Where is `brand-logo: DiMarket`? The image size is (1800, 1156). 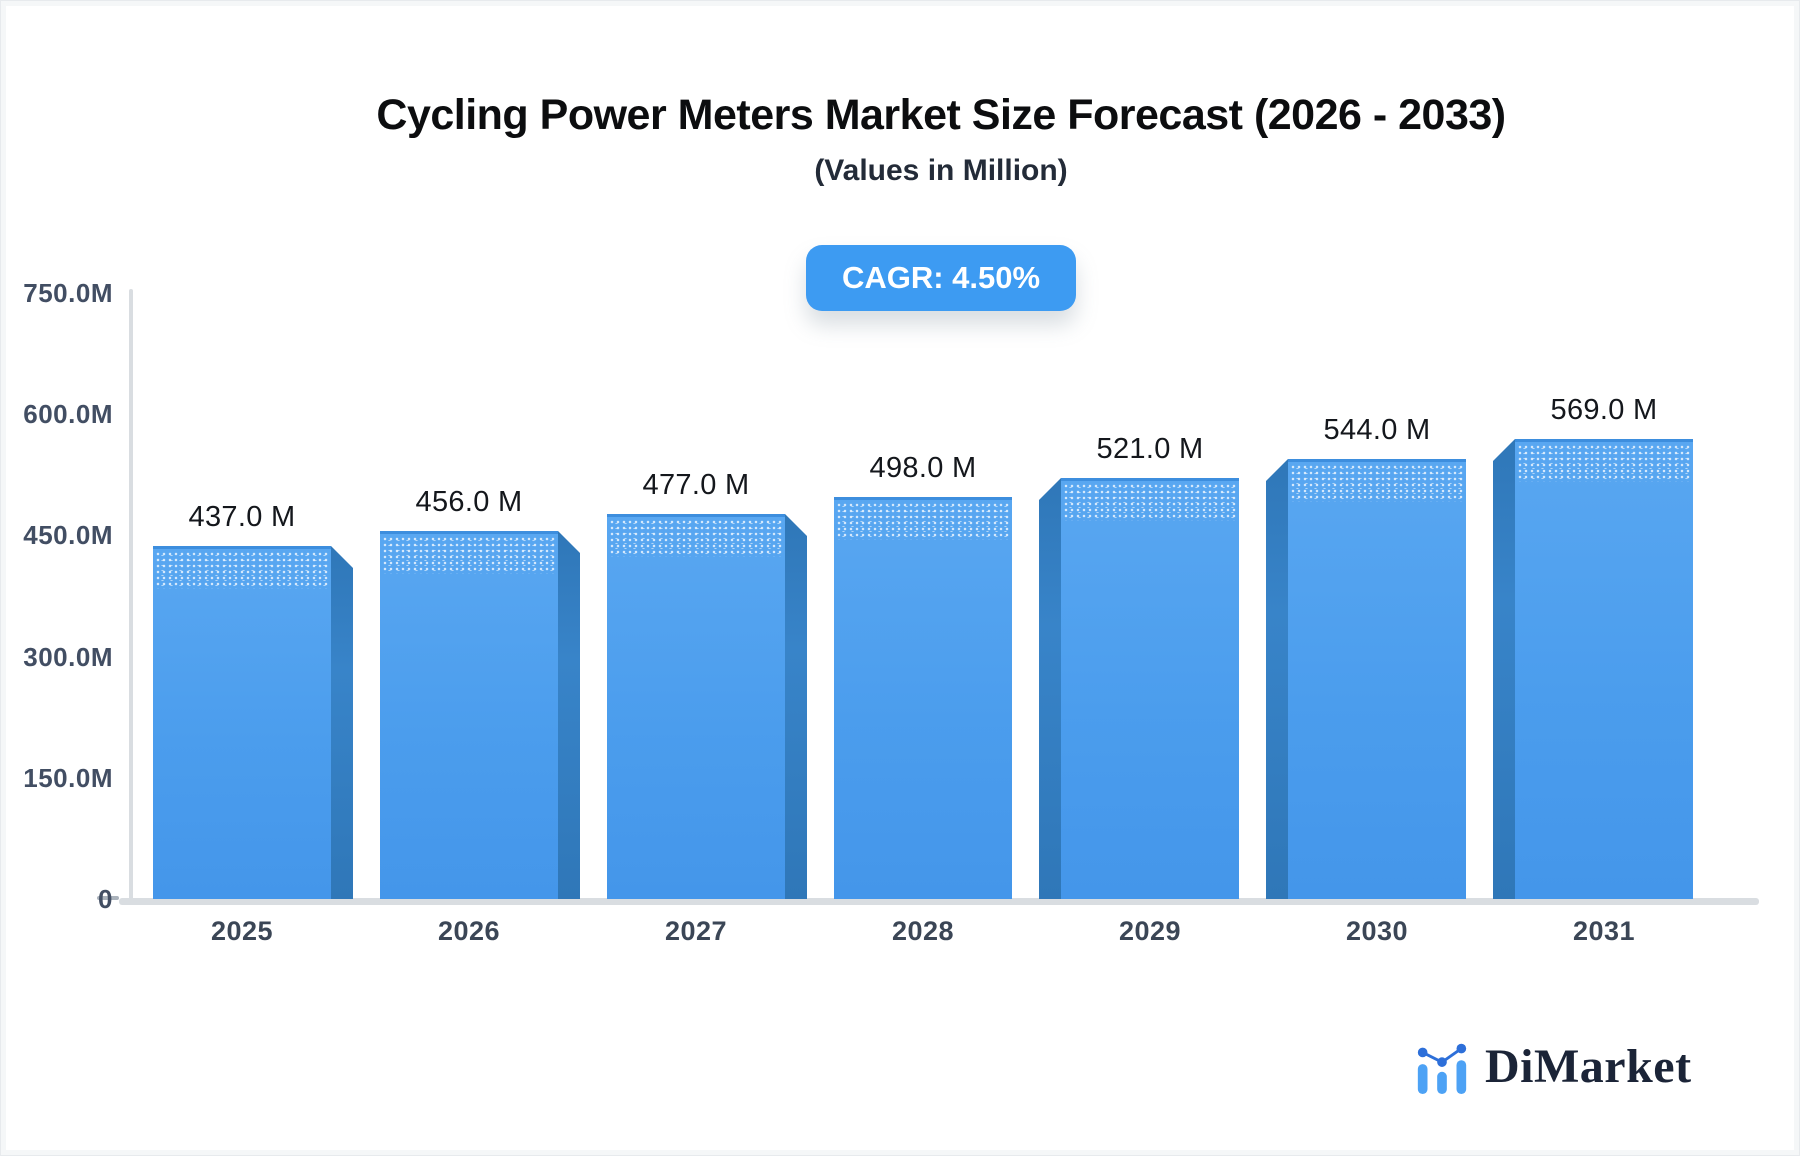 brand-logo: DiMarket is located at coordinates (1552, 1066).